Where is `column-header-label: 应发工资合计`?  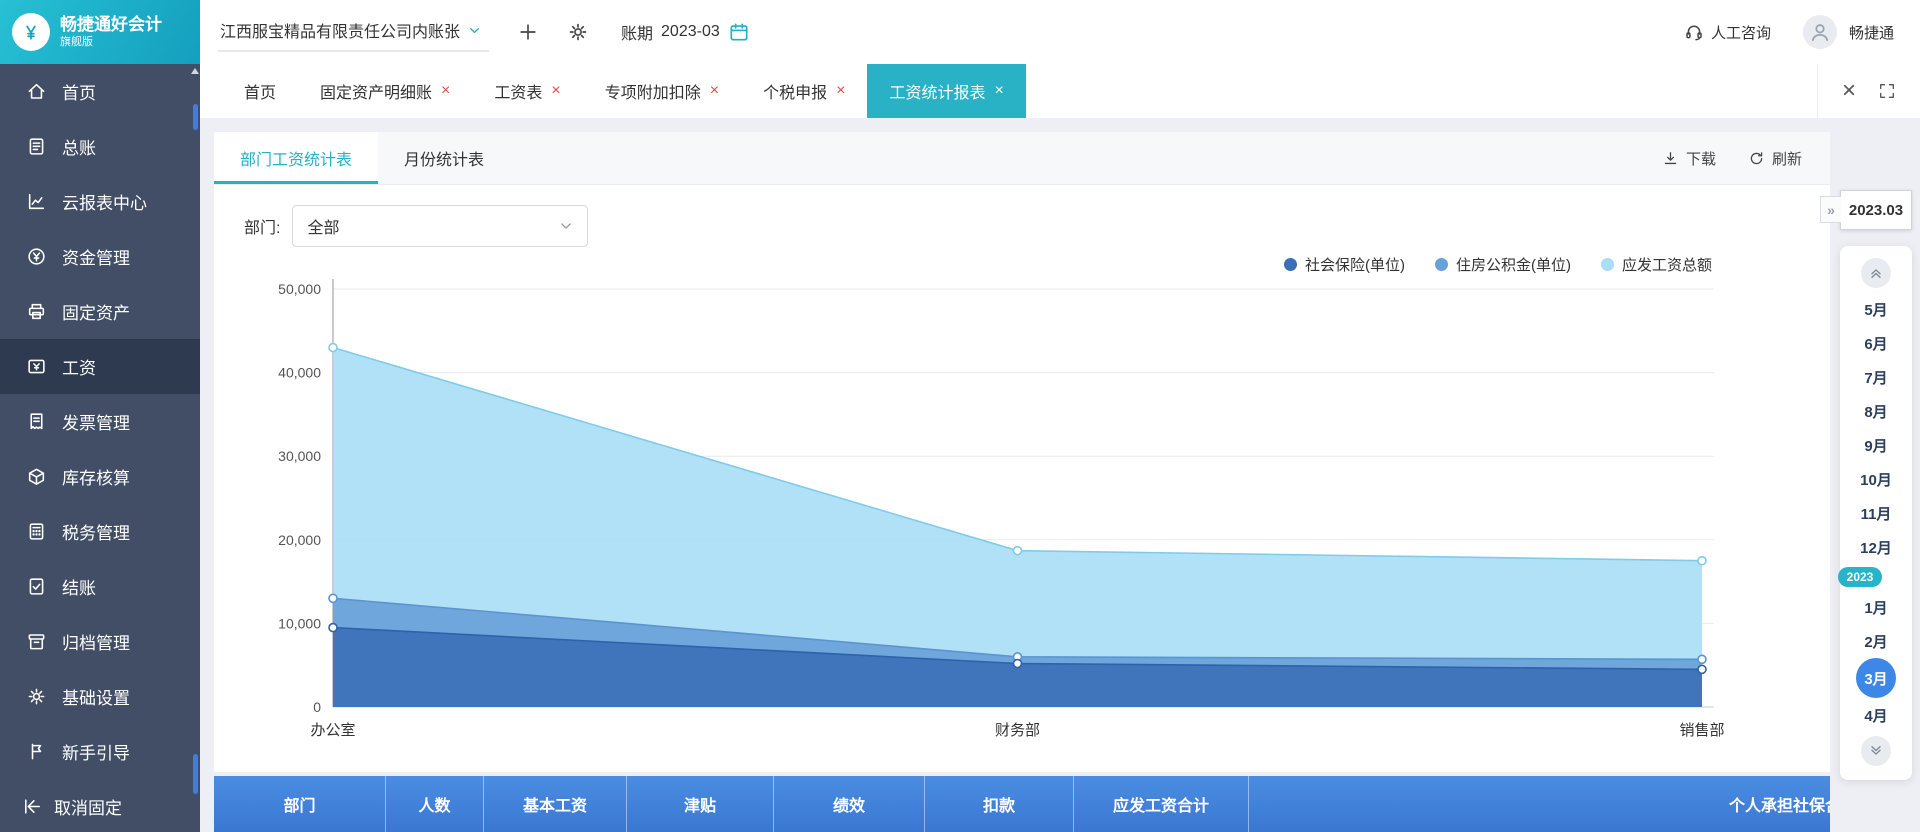
column-header-label: 应发工资合计 is located at coordinates (1160, 806).